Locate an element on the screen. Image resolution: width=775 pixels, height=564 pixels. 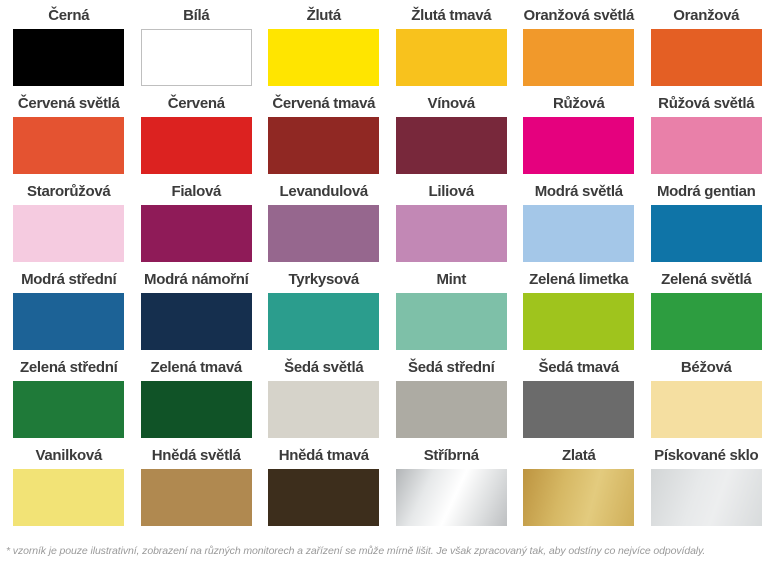
color-cell: Šedá střední is located at coordinates (452, 396).